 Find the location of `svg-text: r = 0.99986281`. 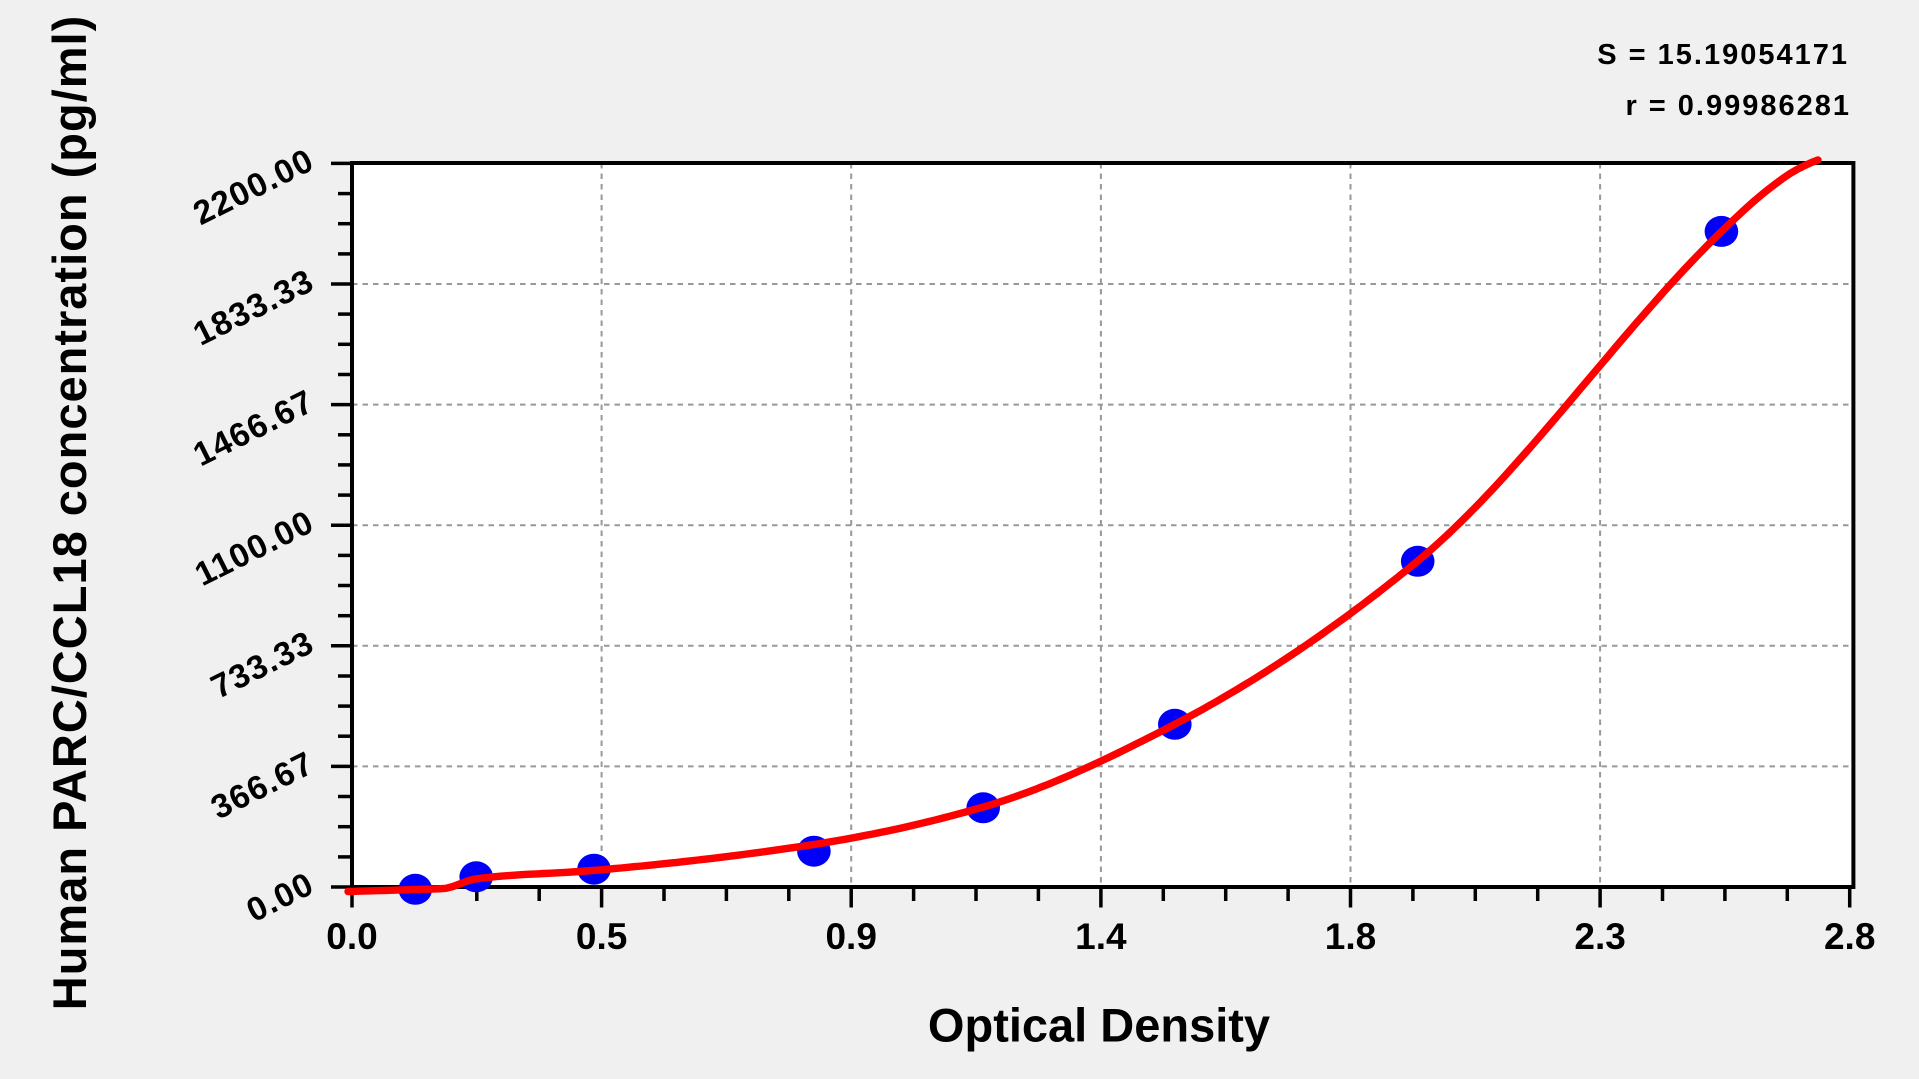

svg-text: r = 0.99986281 is located at coordinates (1738, 106).